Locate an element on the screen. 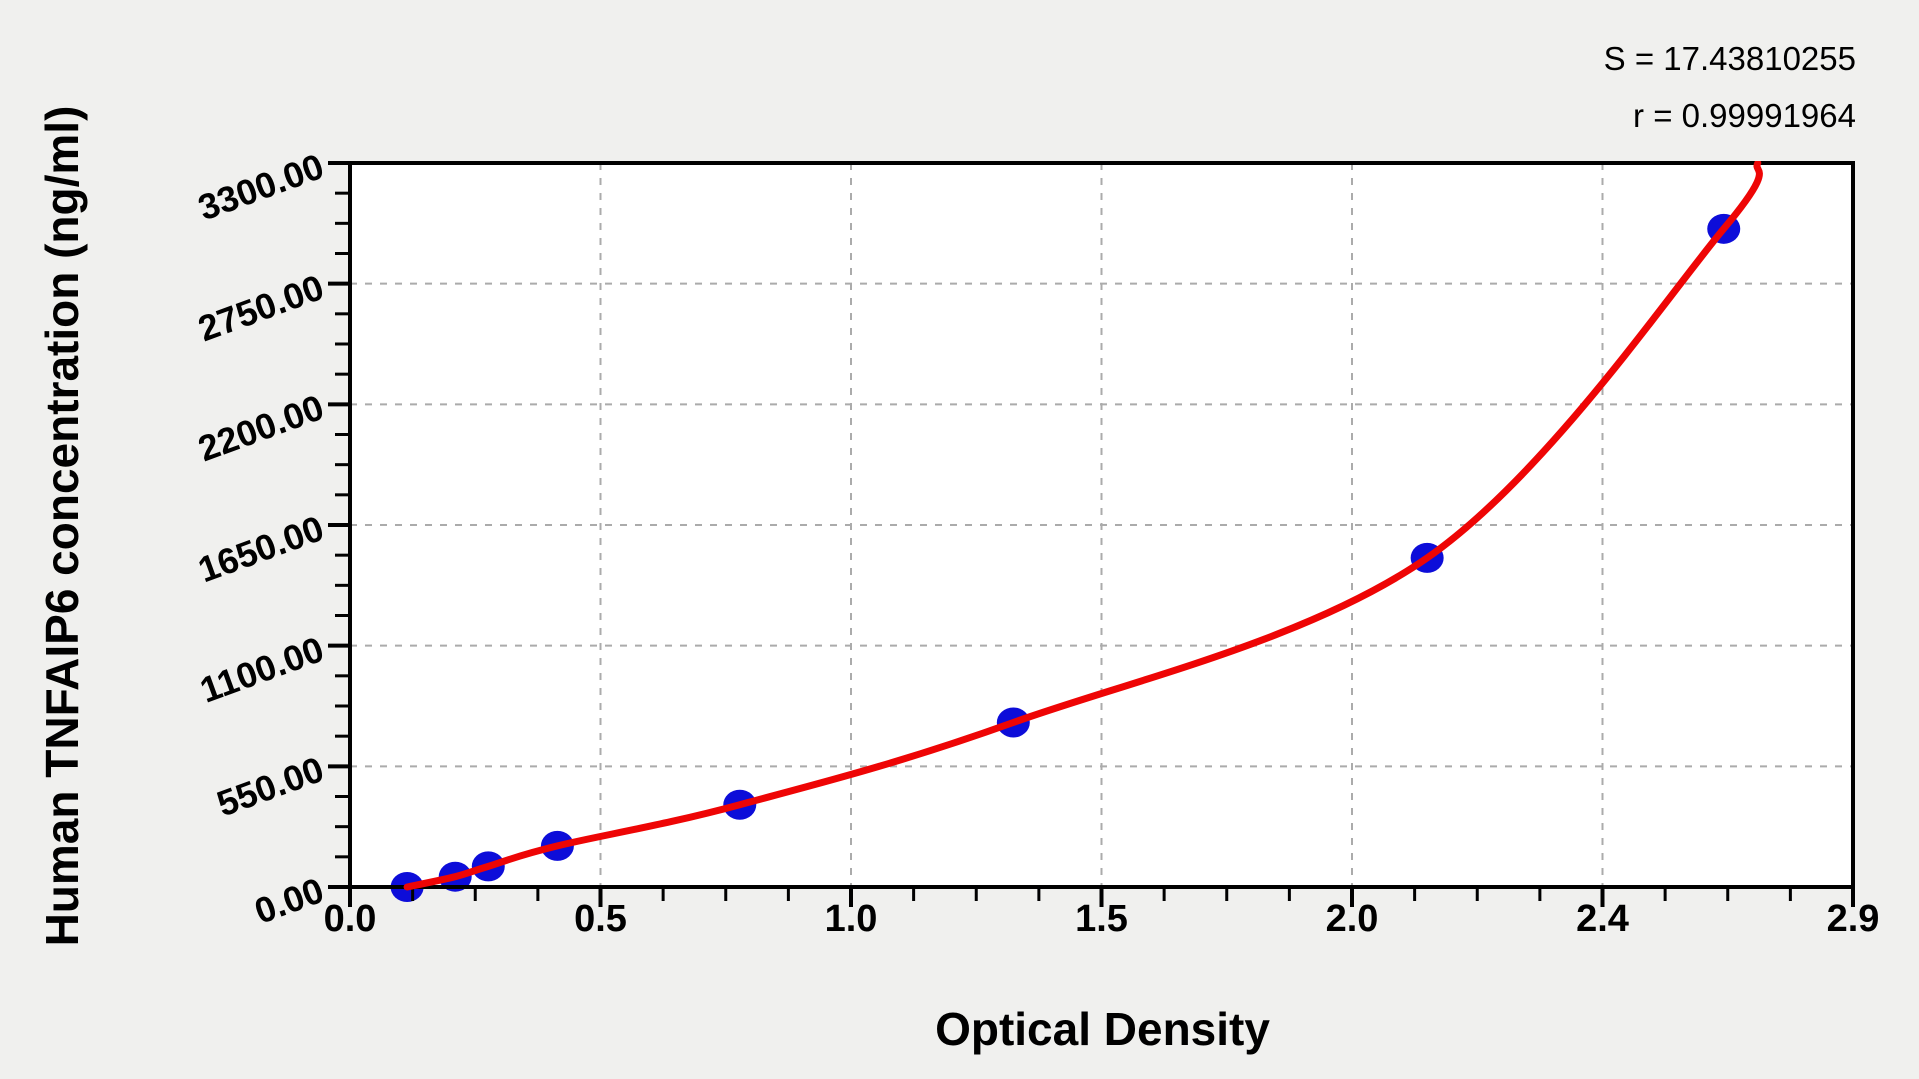 This screenshot has height=1079, width=1919. x-tick-label: 0.5 is located at coordinates (600, 919).